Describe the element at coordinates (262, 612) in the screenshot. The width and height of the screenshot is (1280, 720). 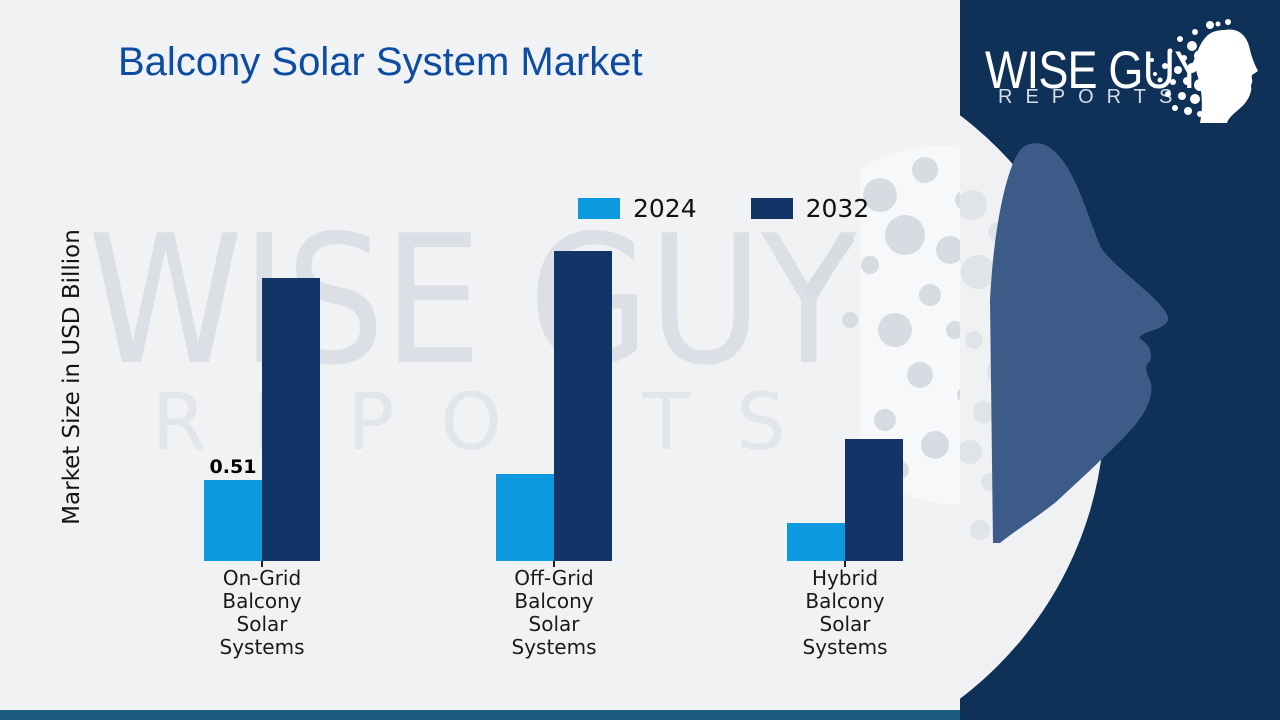
I see `category-label-0: On-Grid Balcony Solar Systems` at that location.